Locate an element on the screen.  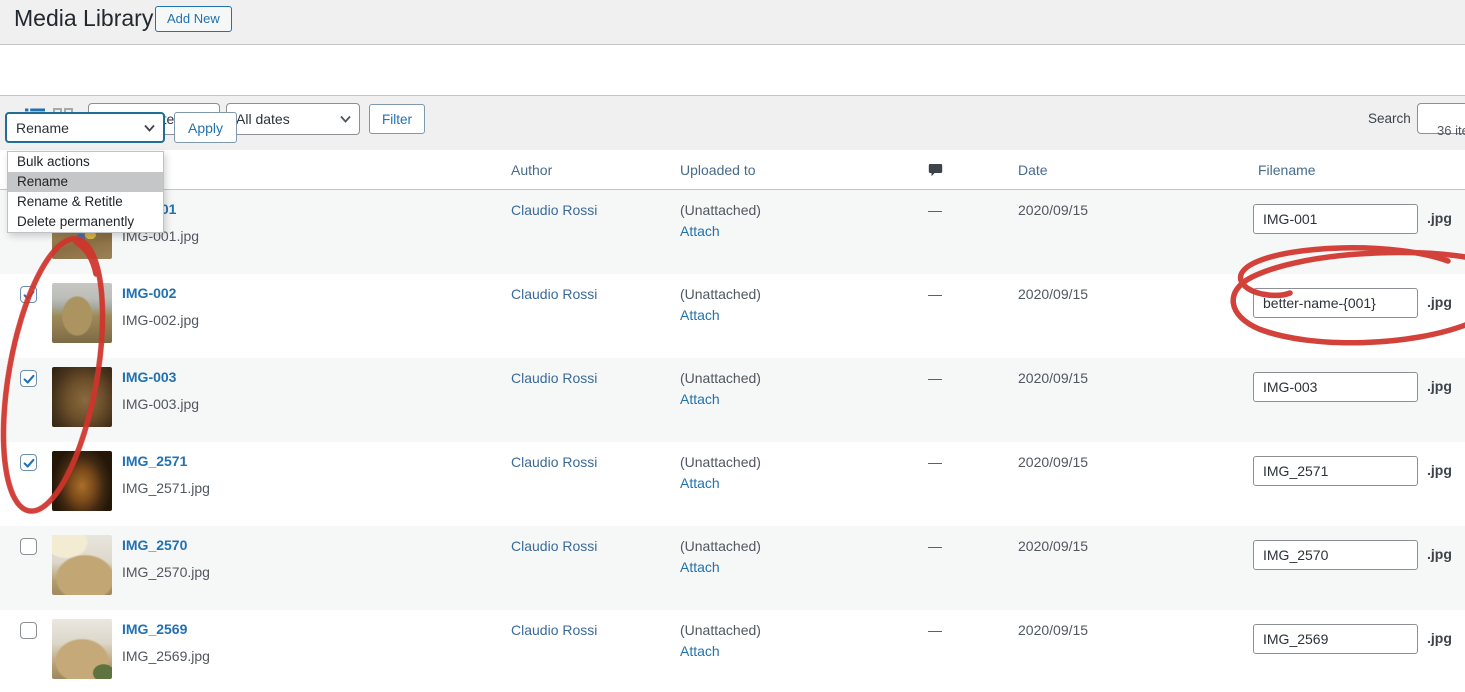
media-title-link: IMG_2570 is located at coordinates (155, 545).